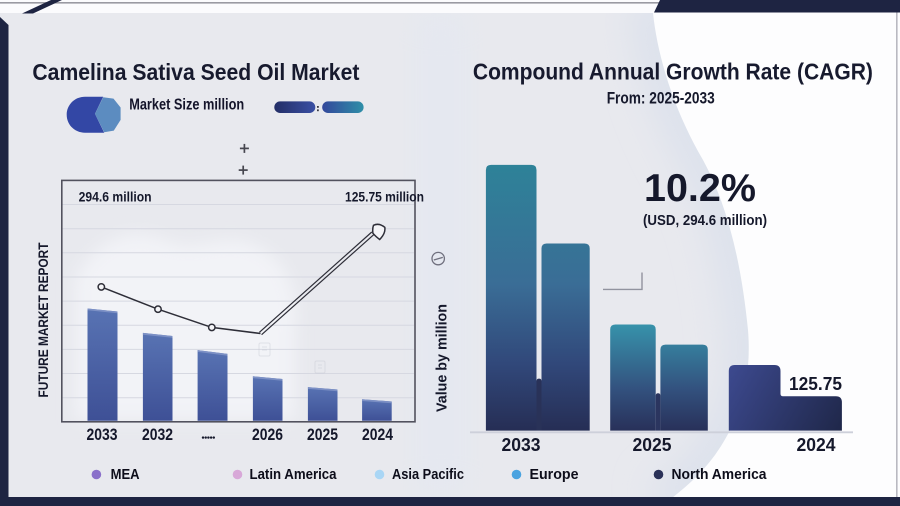 Image resolution: width=900 pixels, height=506 pixels. What do you see at coordinates (195, 72) in the screenshot?
I see `svg-text:Camelina Sativa Seed Oil Marke: Camelina Sativa Seed Oil Market` at bounding box center [195, 72].